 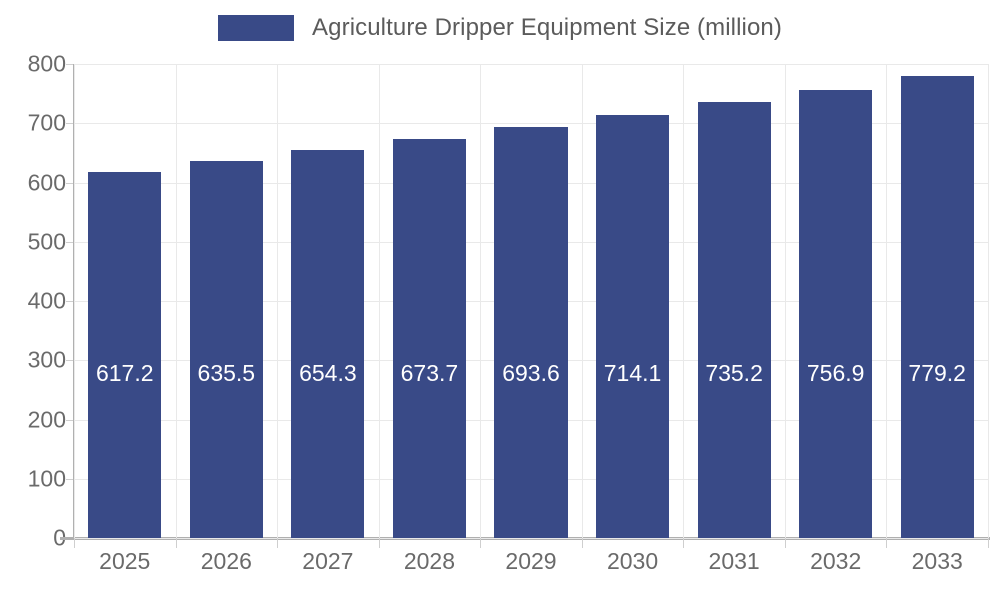 What do you see at coordinates (531, 332) in the screenshot?
I see `bar: 693.6` at bounding box center [531, 332].